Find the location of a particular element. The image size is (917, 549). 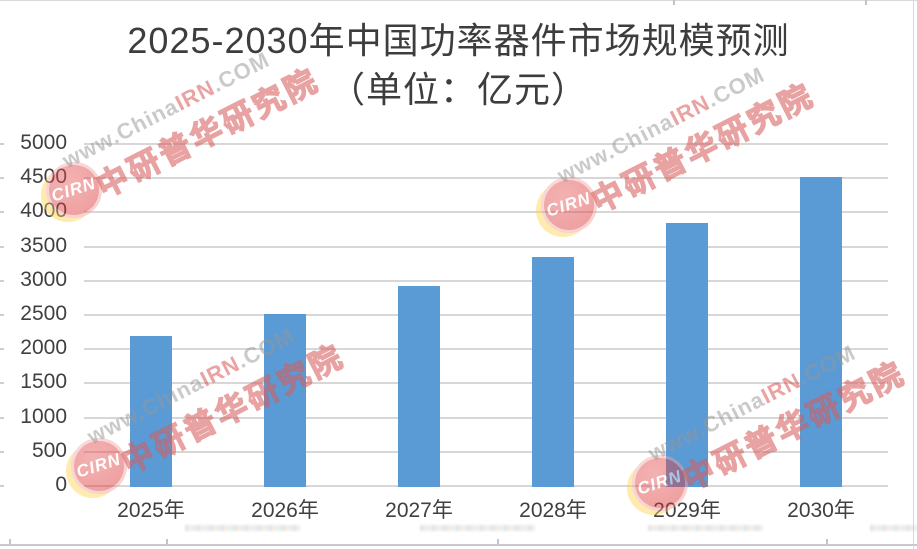

bar-2027年 is located at coordinates (419, 386).